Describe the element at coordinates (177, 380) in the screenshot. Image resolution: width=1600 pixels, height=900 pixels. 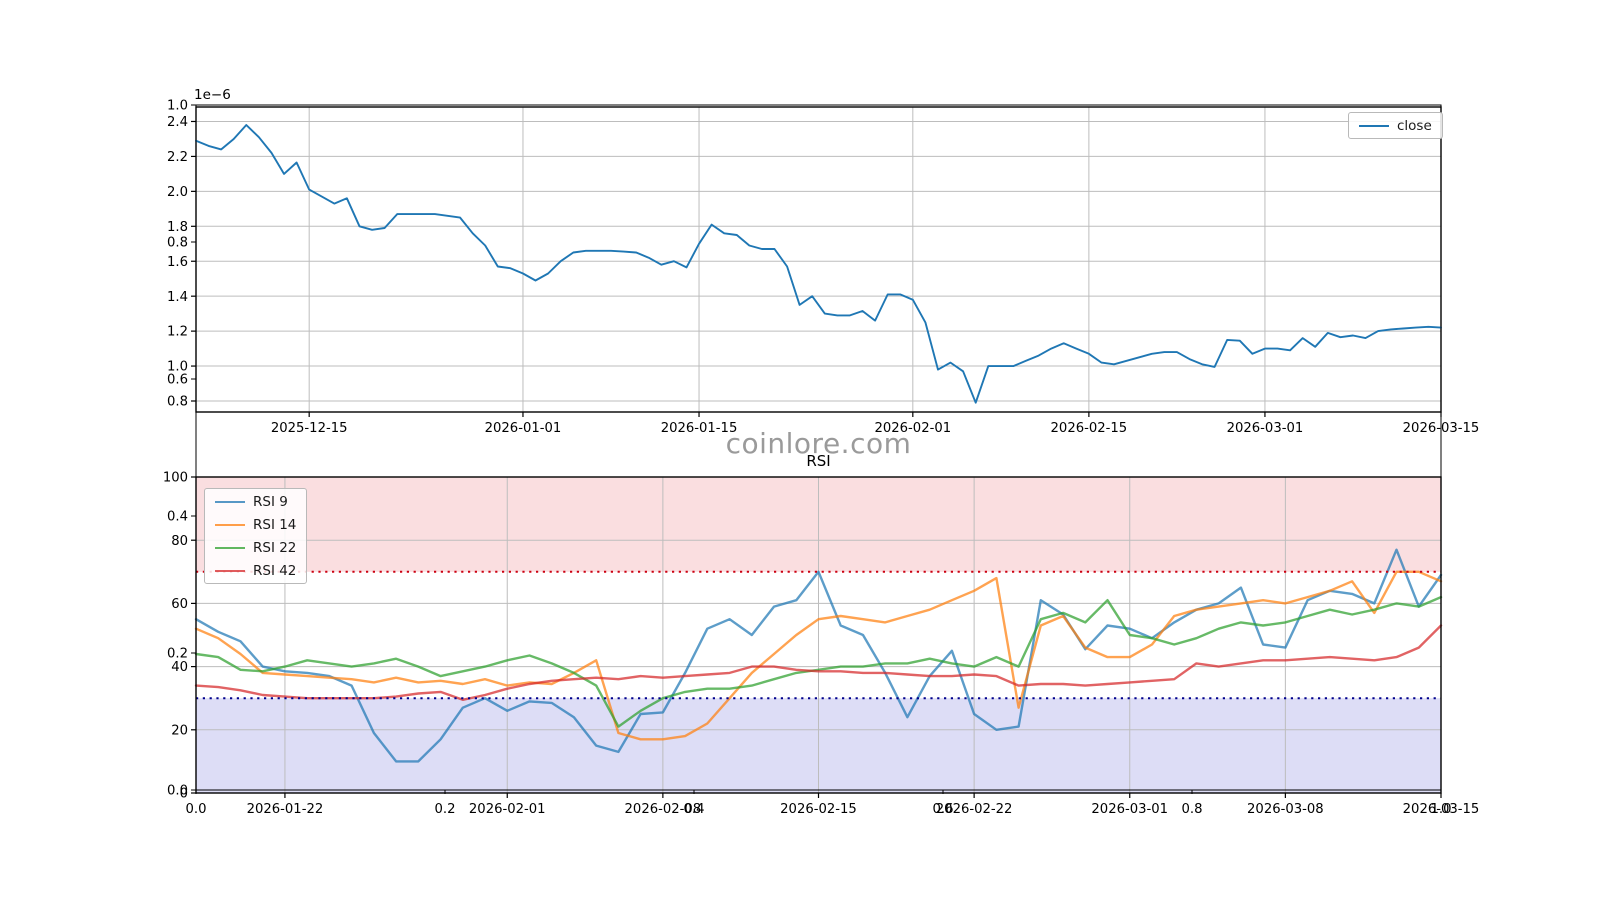
I see `hidden-y-tick-label: 0.6` at that location.